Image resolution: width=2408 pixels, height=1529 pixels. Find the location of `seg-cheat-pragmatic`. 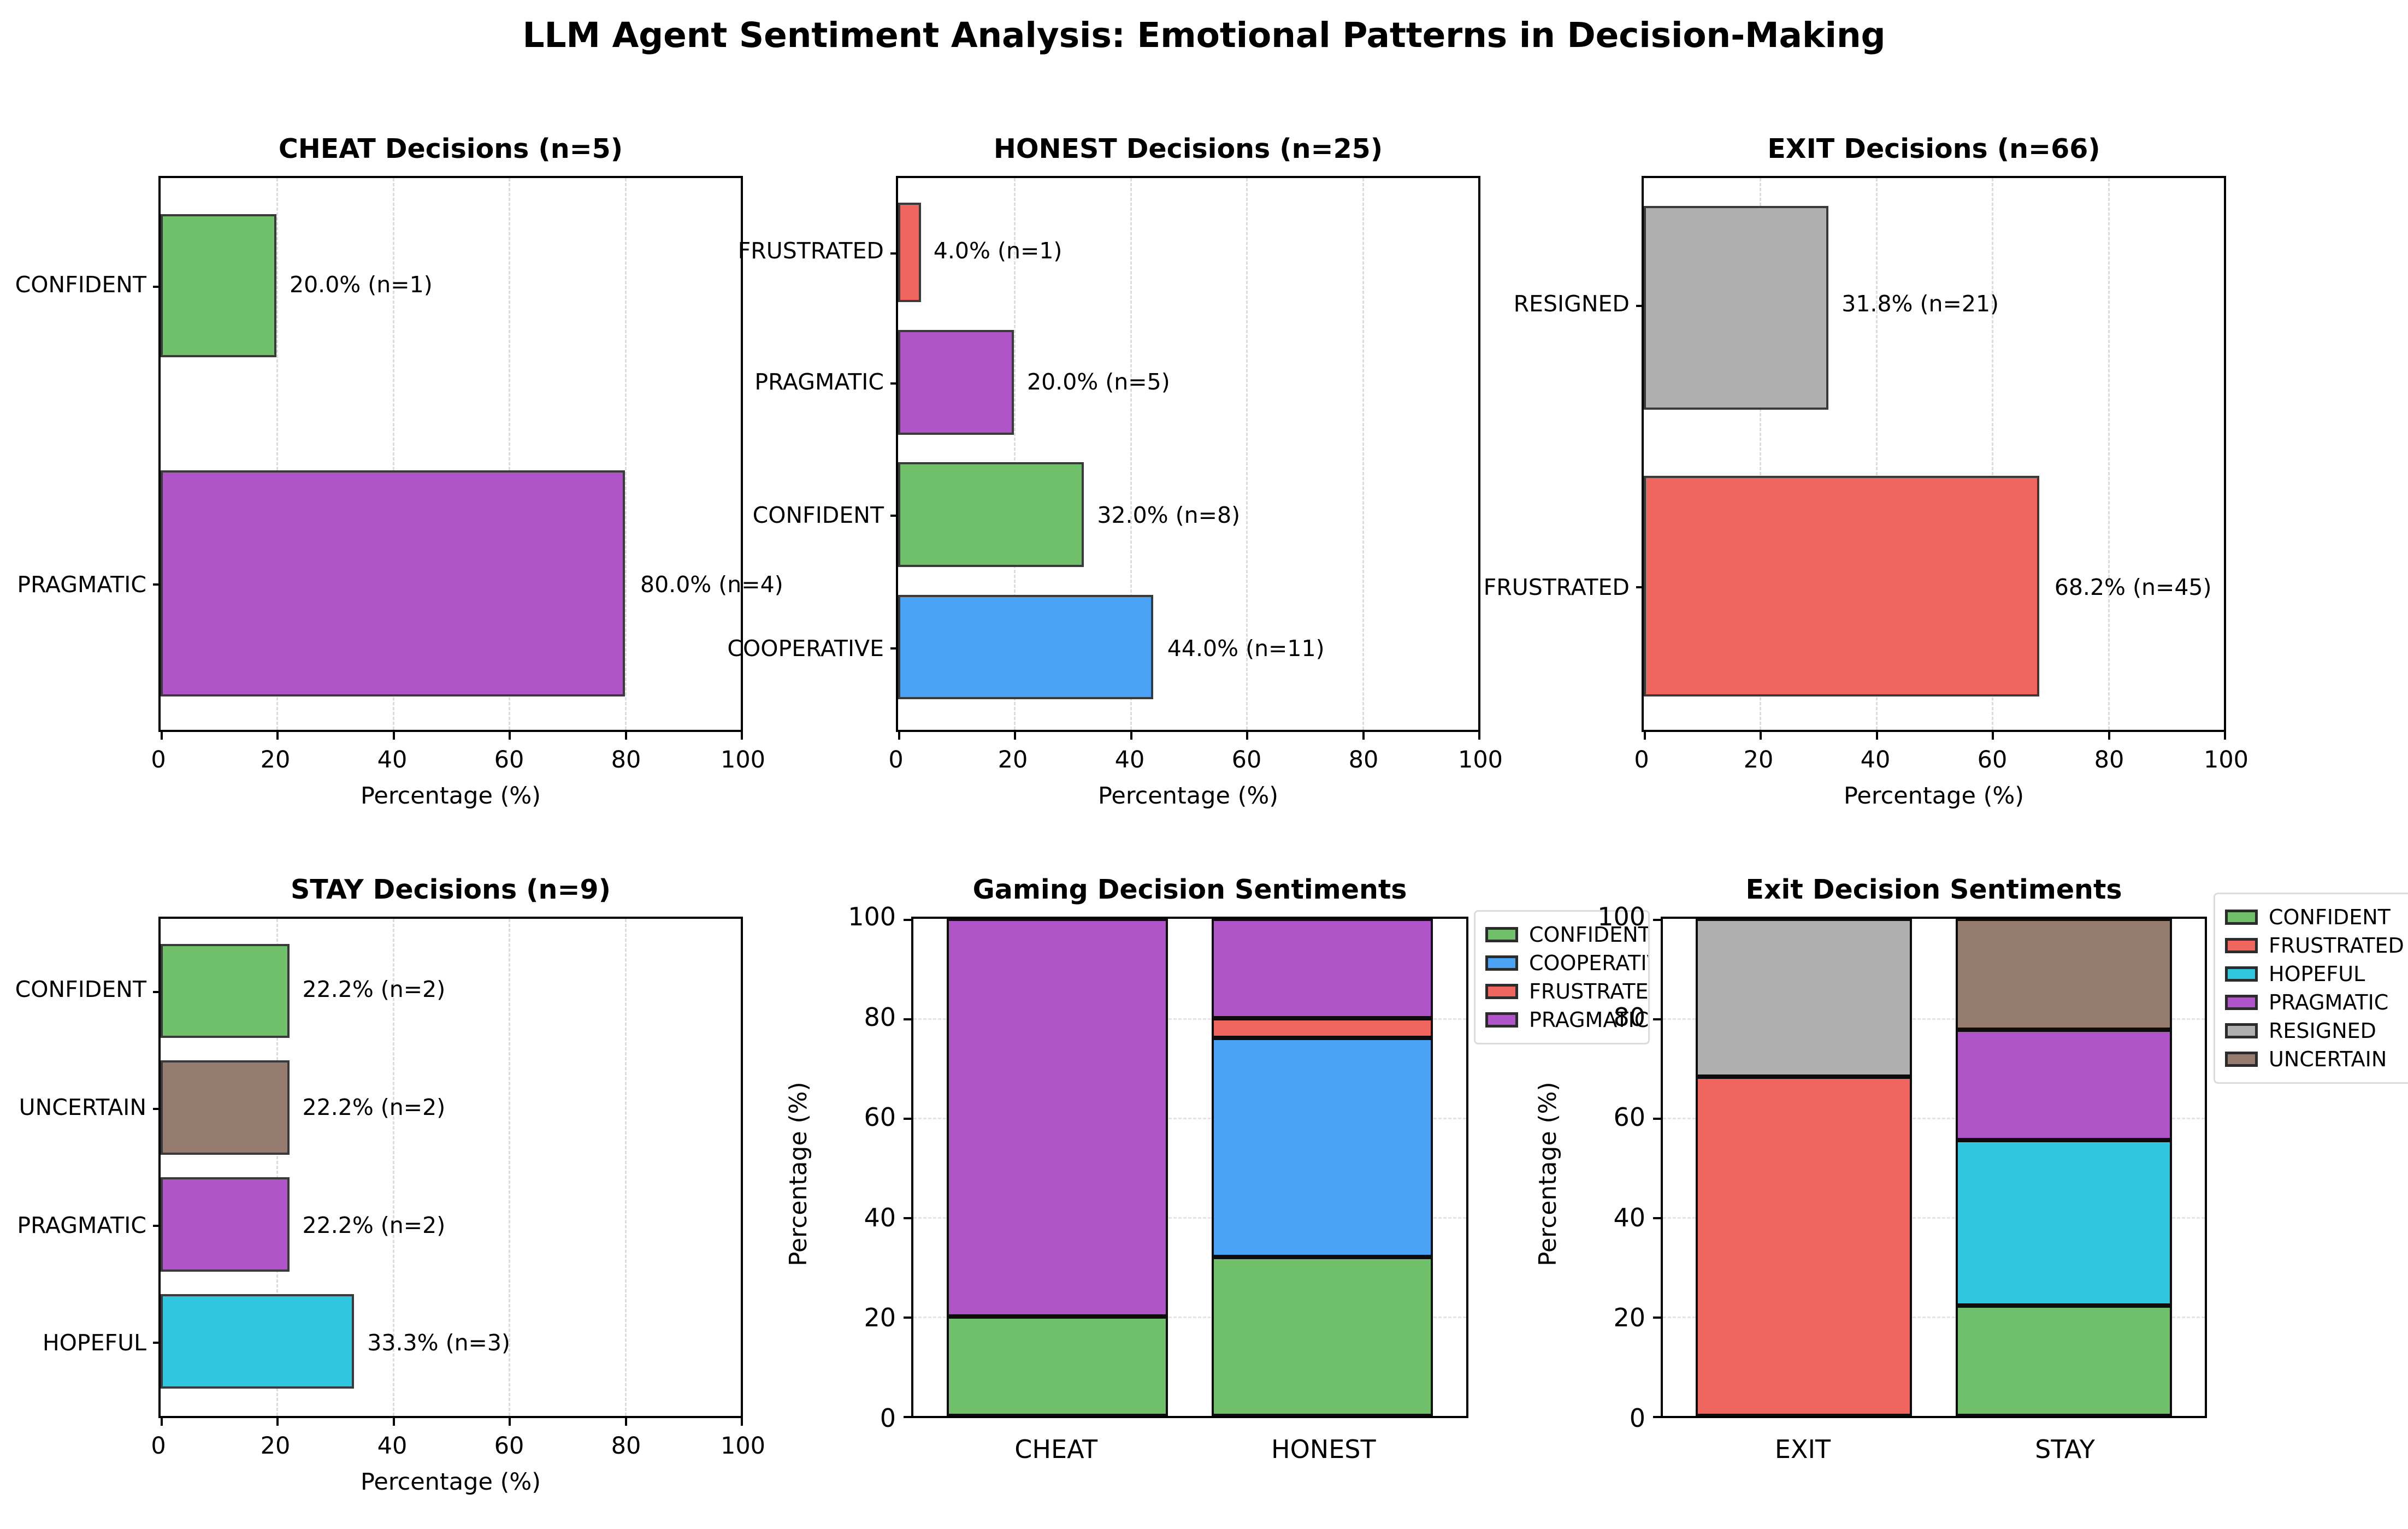

seg-cheat-pragmatic is located at coordinates (1057, 1118).